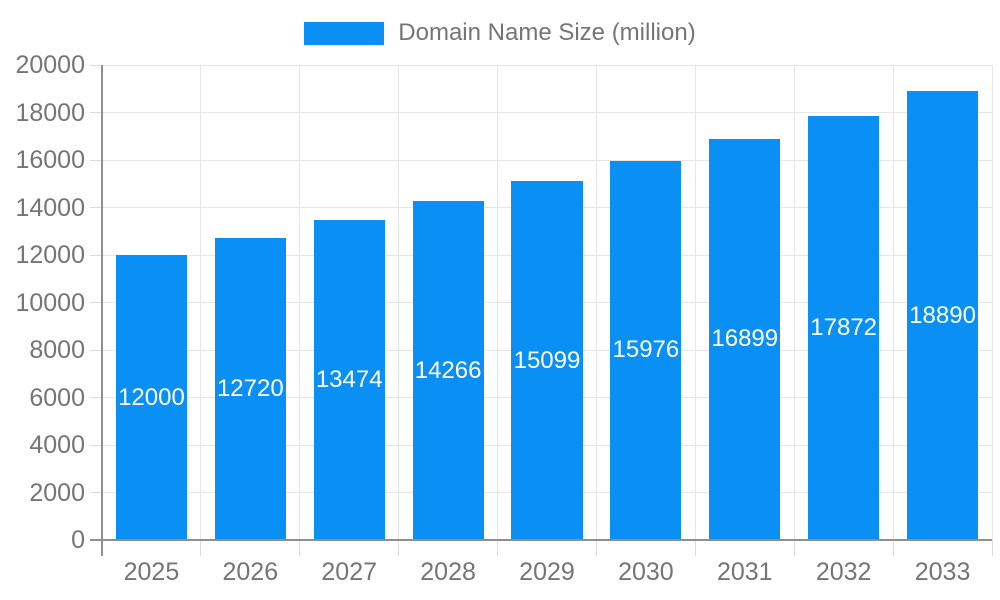 This screenshot has height=600, width=1000. What do you see at coordinates (102, 310) in the screenshot?
I see `y-axis-line` at bounding box center [102, 310].